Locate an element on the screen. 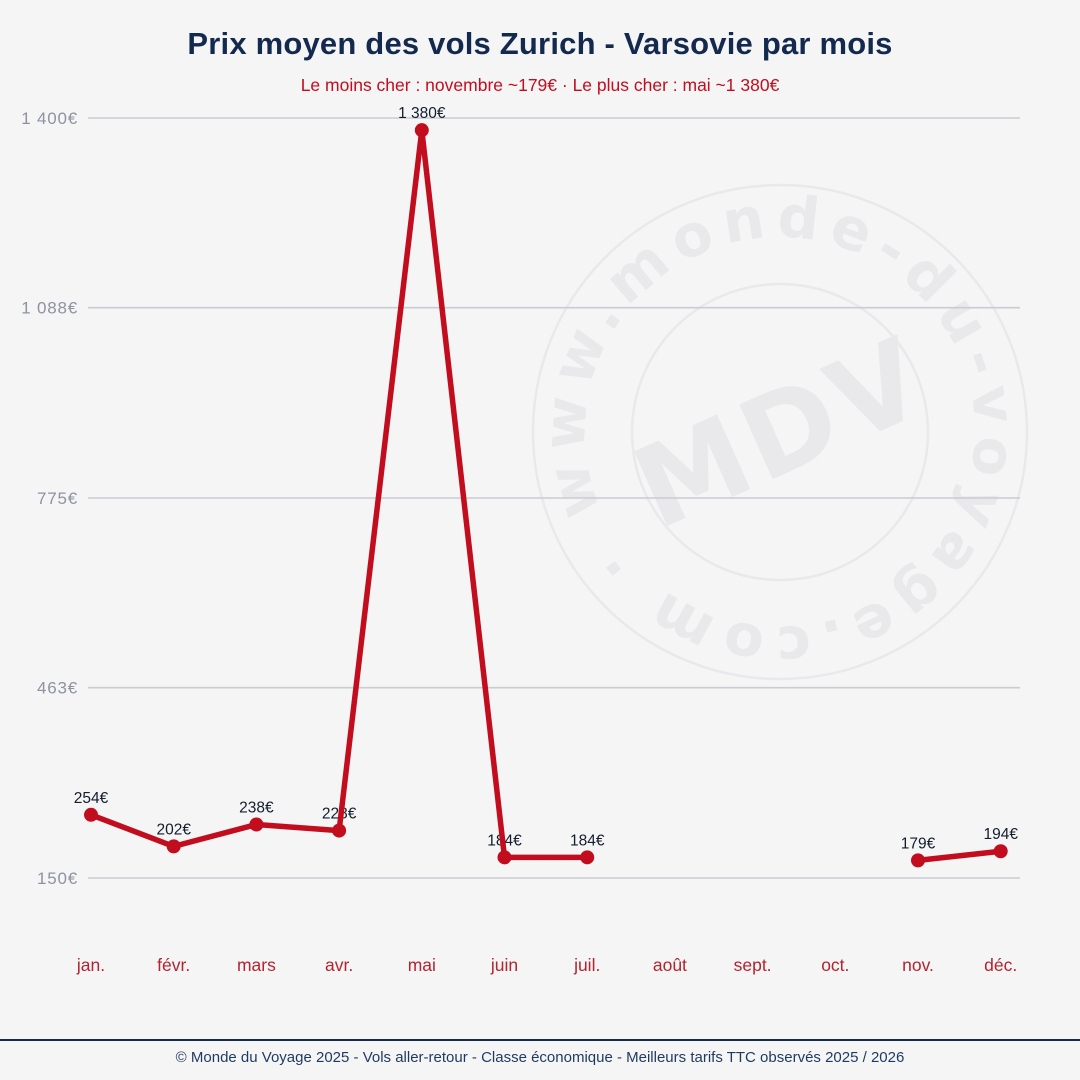 The height and width of the screenshot is (1080, 1080). x-tick-label: sept. is located at coordinates (753, 965).